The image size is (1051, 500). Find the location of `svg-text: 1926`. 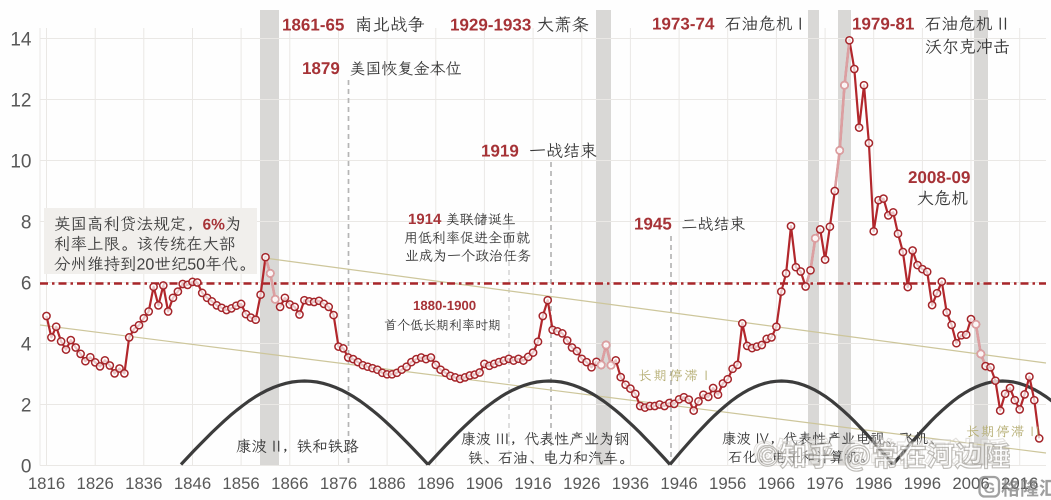

svg-text: 1926 is located at coordinates (581, 483).